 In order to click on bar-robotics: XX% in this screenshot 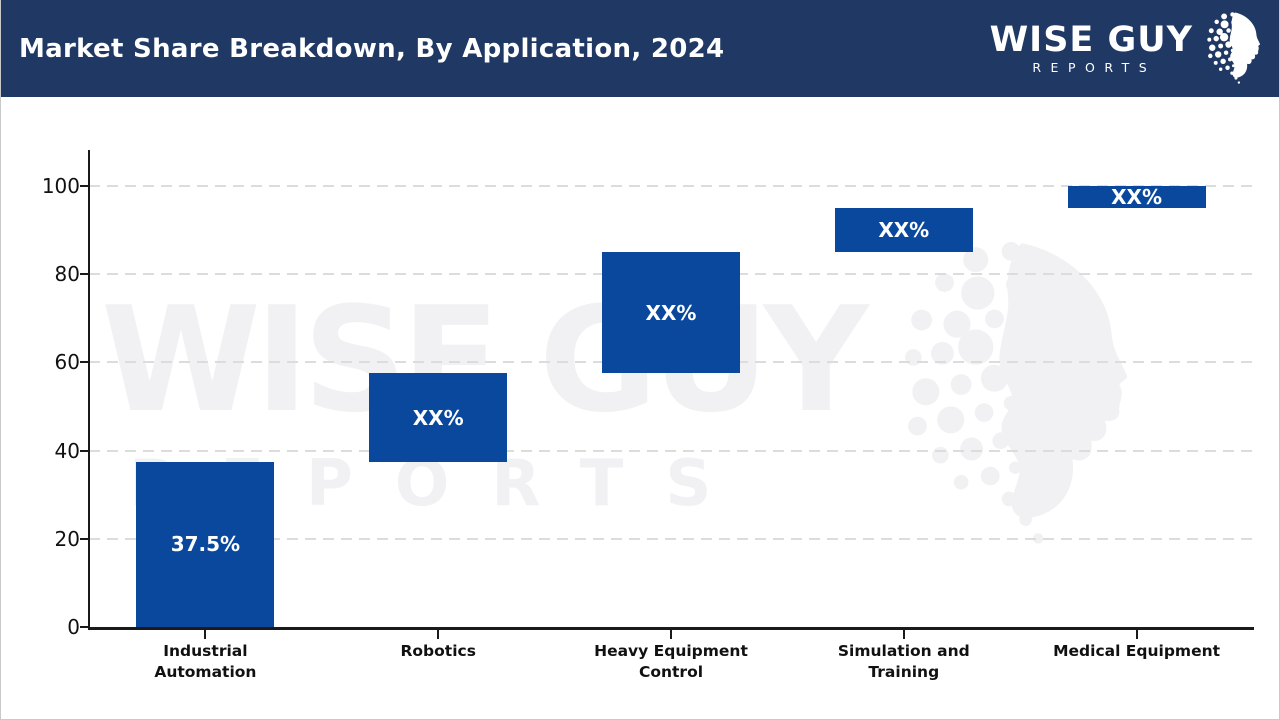, I will do `click(438, 417)`.